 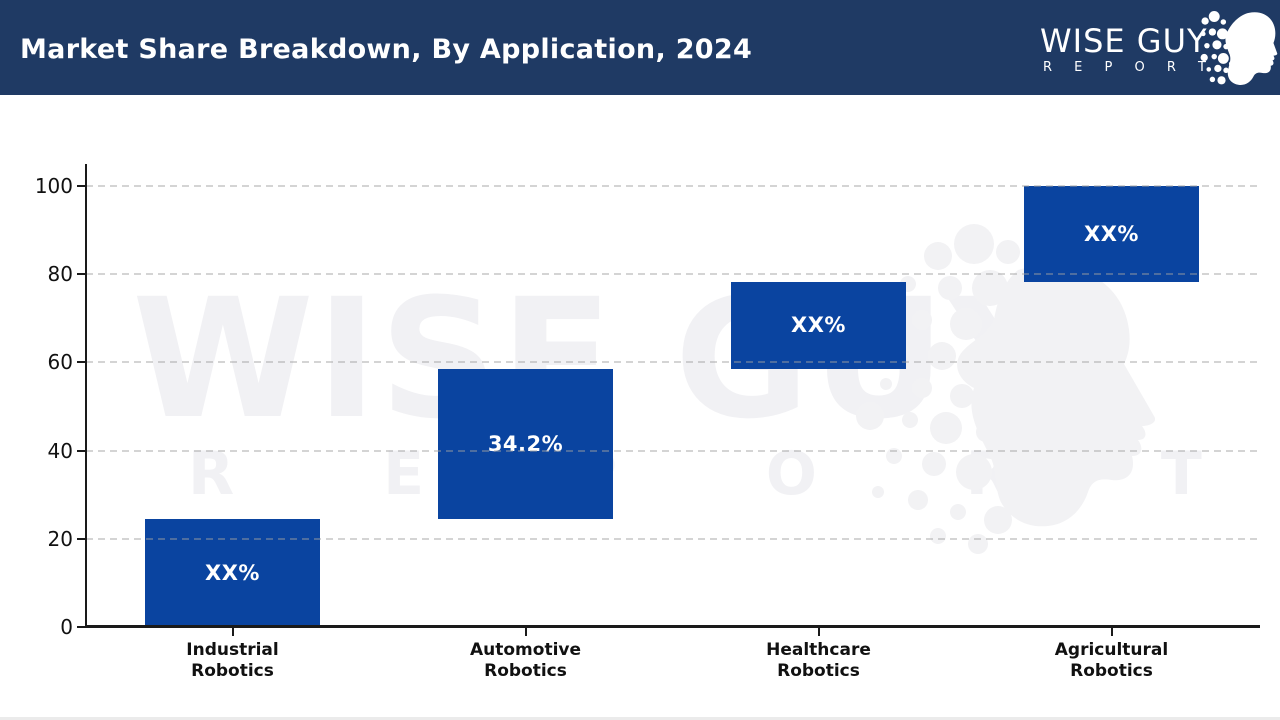 I want to click on x-category-label: Industrial Robotics, so click(x=232, y=660).